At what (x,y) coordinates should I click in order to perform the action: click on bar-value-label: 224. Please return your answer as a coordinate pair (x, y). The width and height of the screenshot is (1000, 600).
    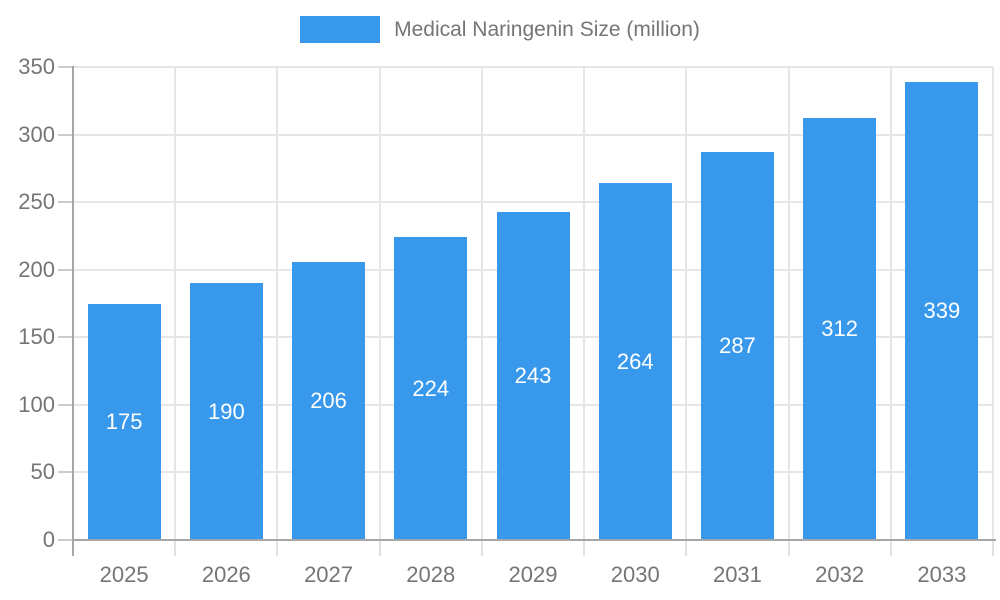
    Looking at the image, I should click on (431, 388).